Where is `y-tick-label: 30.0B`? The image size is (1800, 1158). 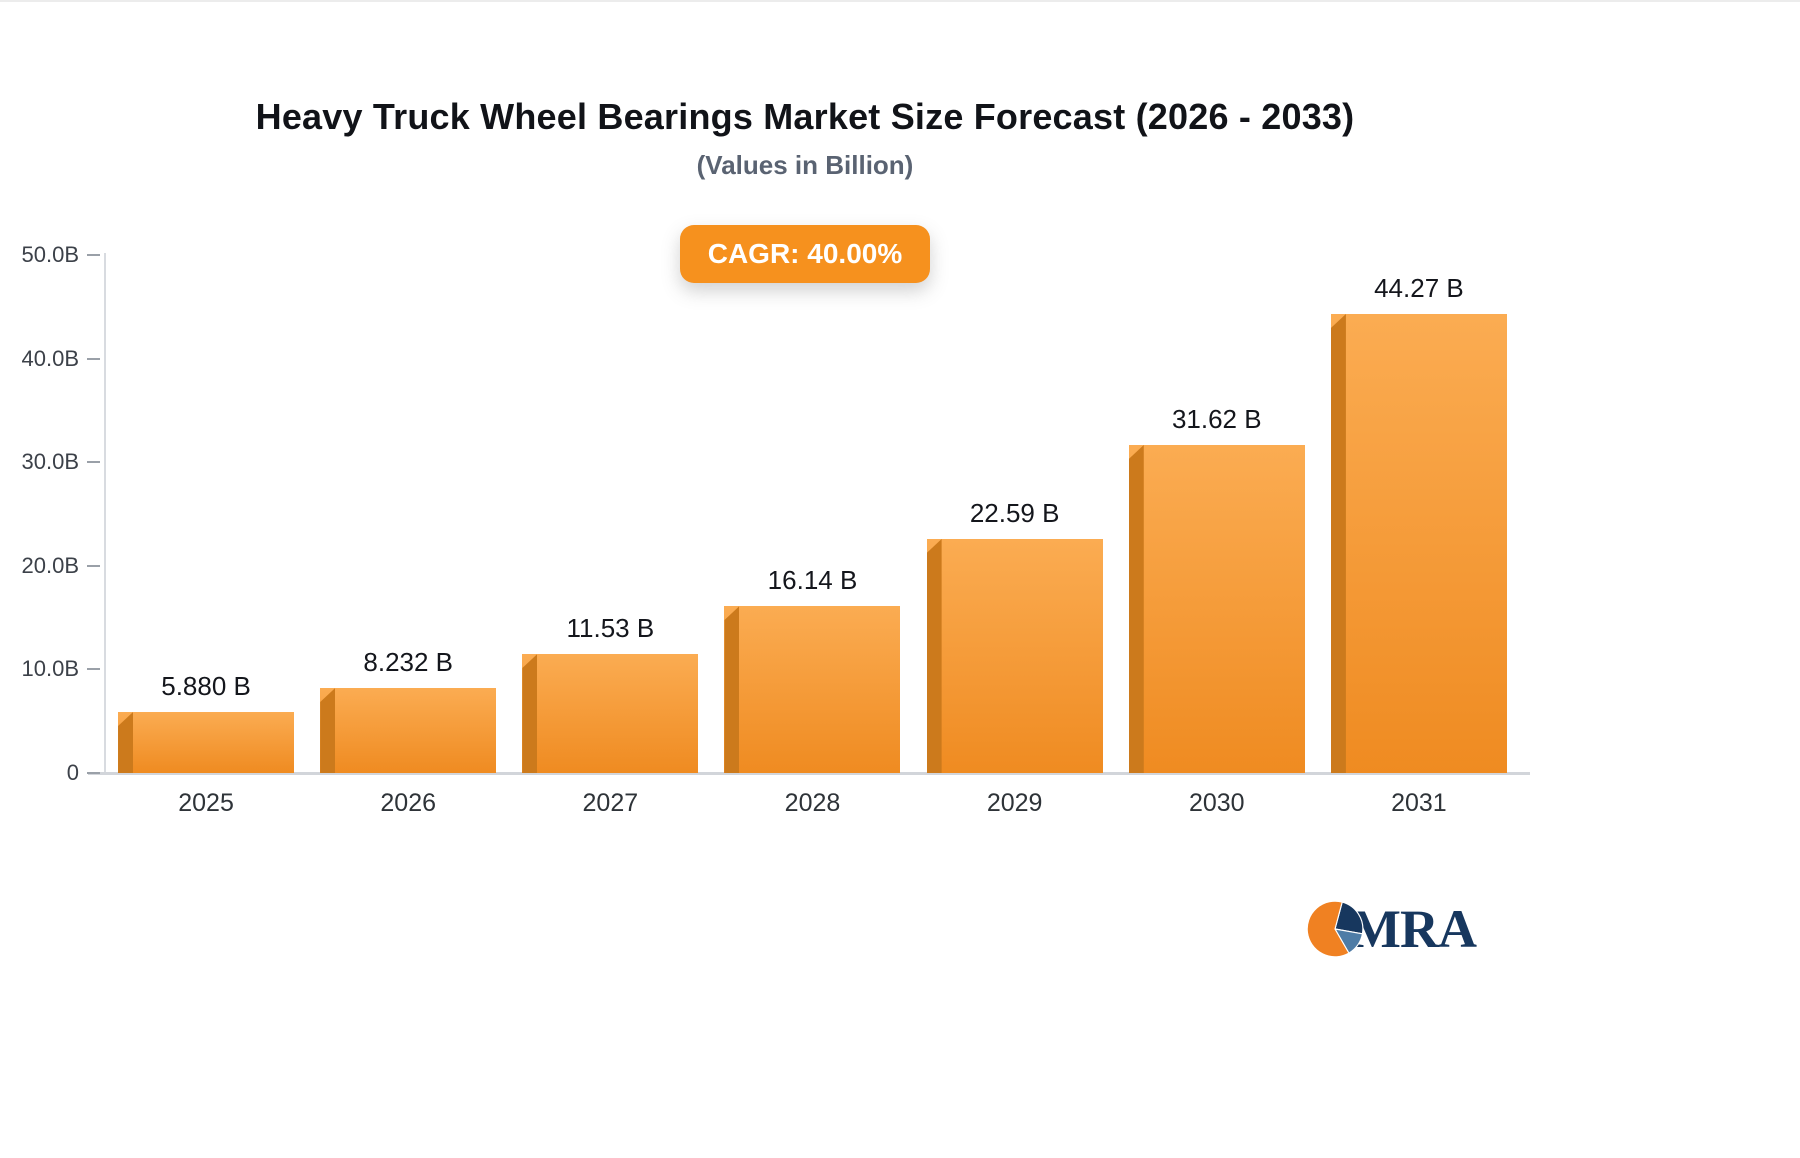
y-tick-label: 30.0B is located at coordinates (50, 462).